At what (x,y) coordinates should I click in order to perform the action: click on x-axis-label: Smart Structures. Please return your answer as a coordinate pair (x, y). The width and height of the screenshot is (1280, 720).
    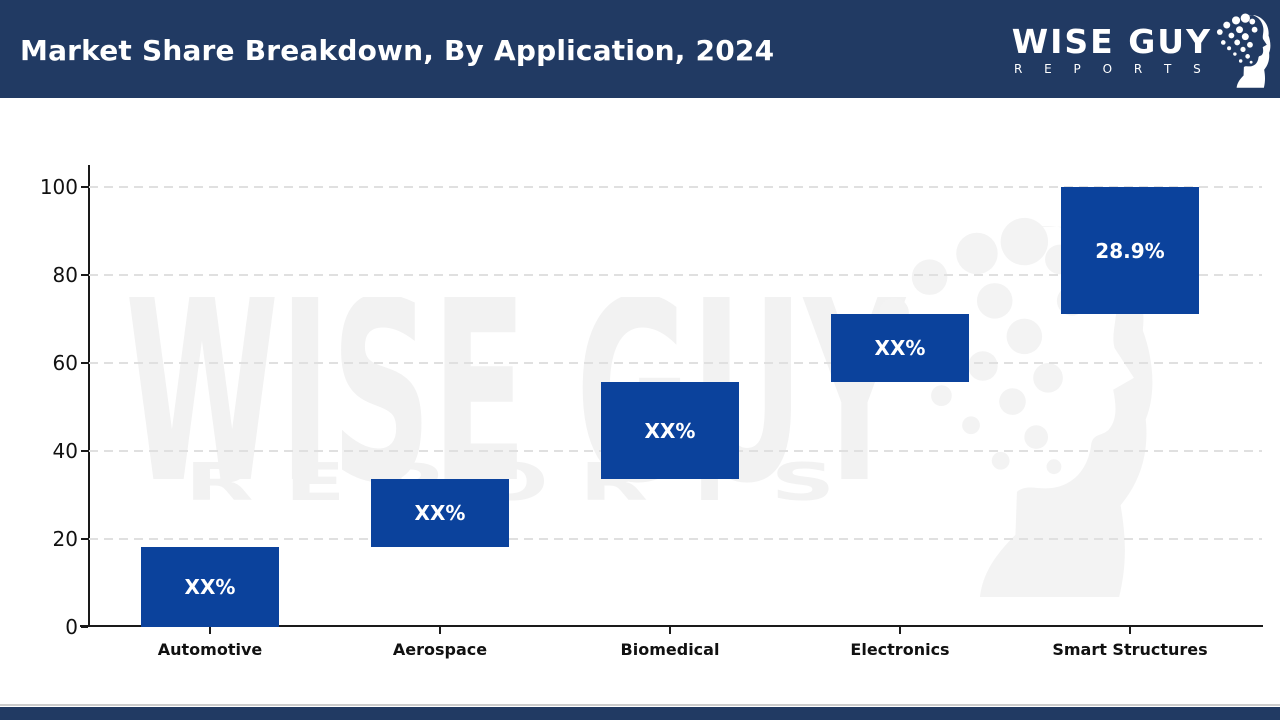
    Looking at the image, I should click on (1130, 649).